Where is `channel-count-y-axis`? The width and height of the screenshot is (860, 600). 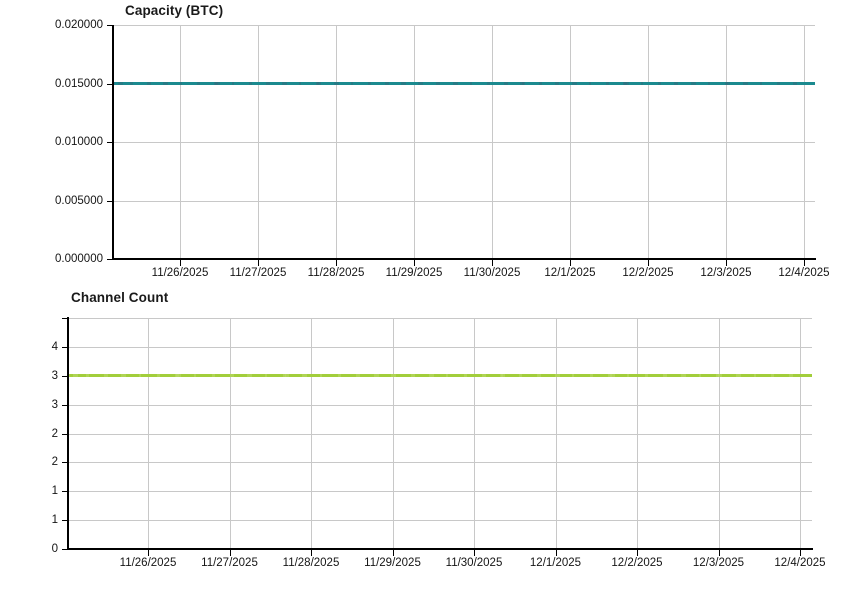 channel-count-y-axis is located at coordinates (68, 433).